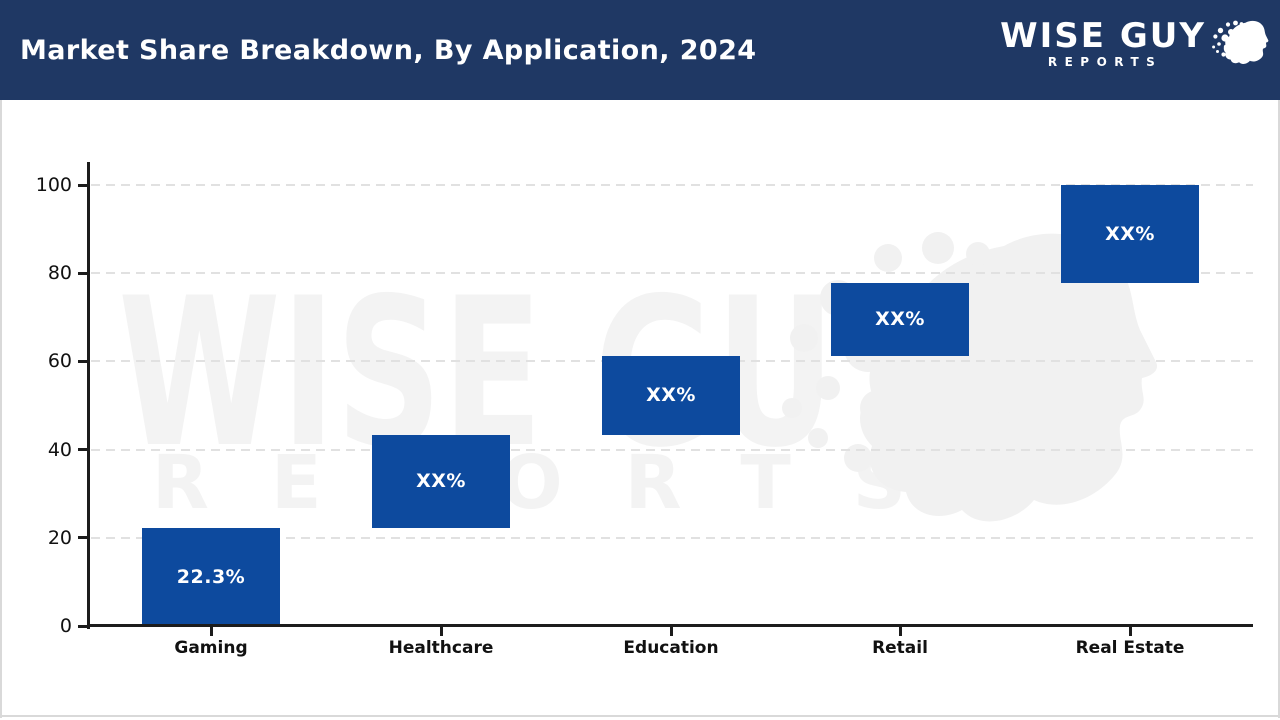 The width and height of the screenshot is (1280, 720). I want to click on wiseguy-logo-text: WISE GUY REPORTS, so click(1103, 42).